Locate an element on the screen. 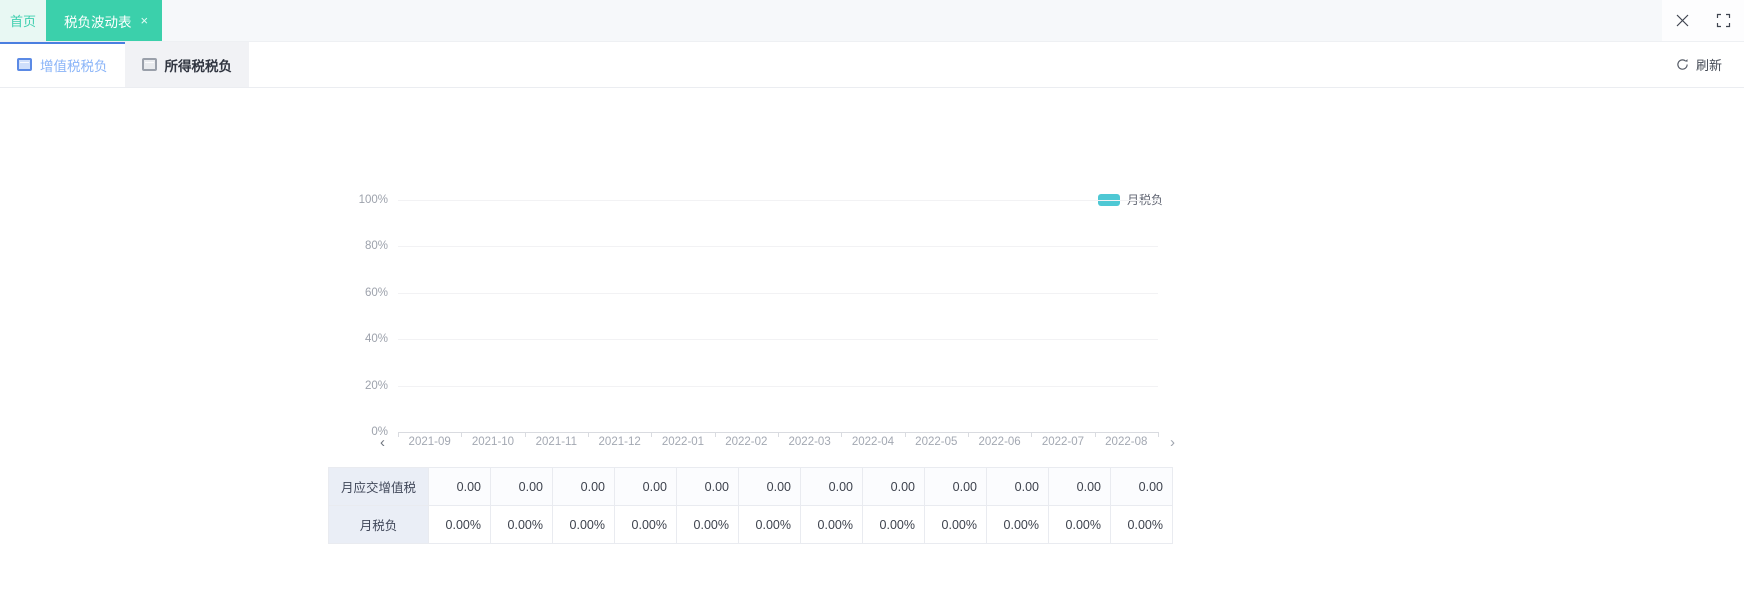 Image resolution: width=1744 pixels, height=613 pixels. refresh-icon is located at coordinates (1682, 64).